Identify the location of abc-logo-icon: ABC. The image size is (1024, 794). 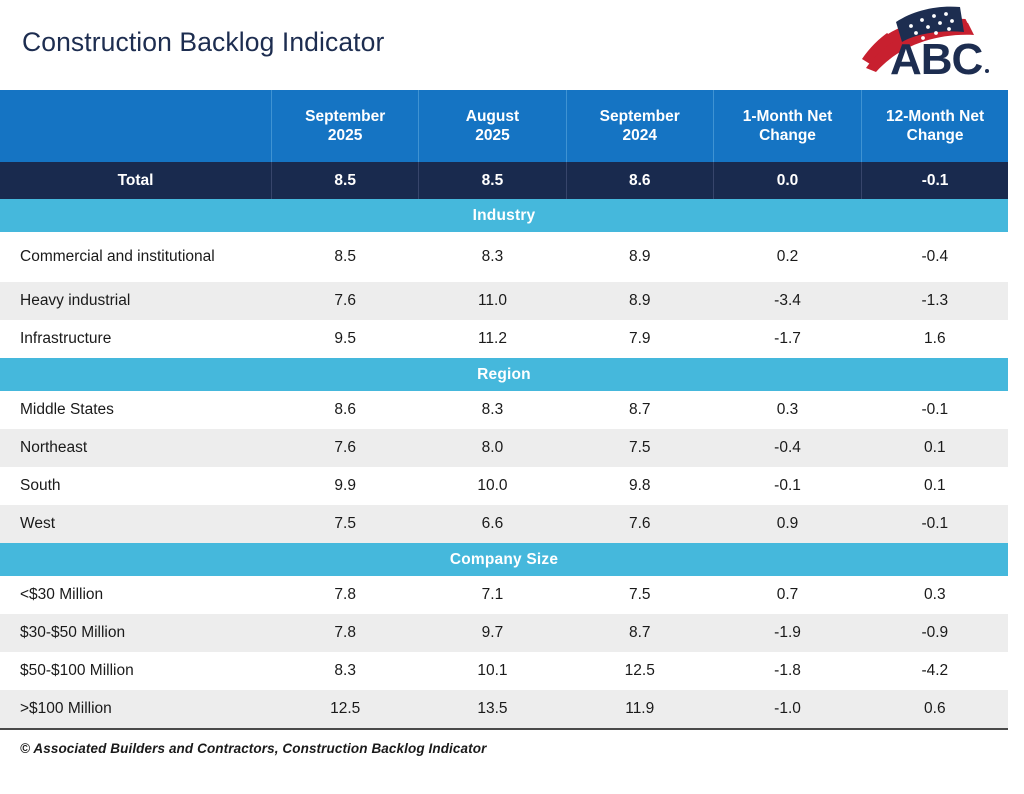
(925, 44).